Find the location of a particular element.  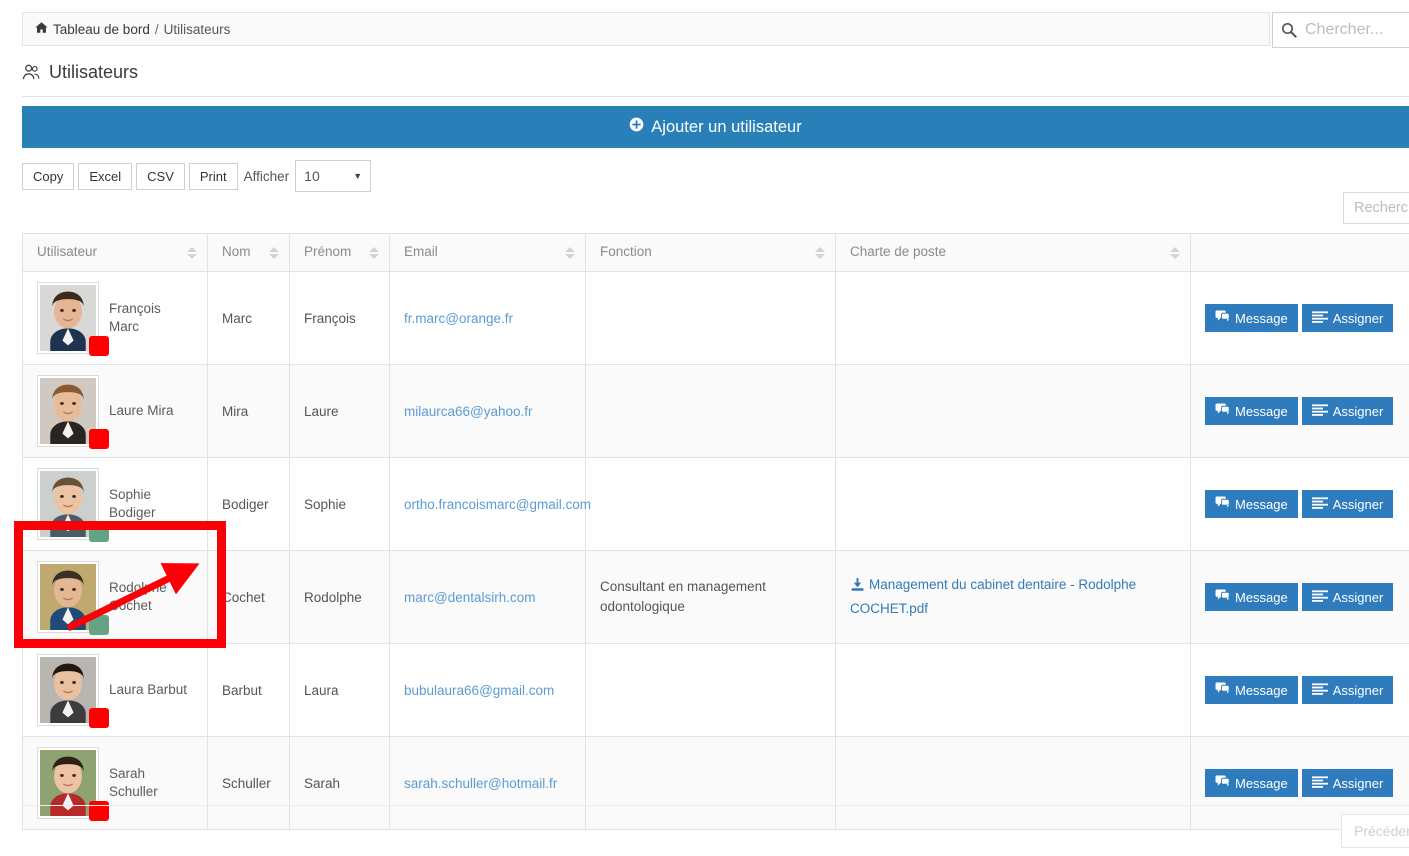

message-label: Message is located at coordinates (1261, 318).